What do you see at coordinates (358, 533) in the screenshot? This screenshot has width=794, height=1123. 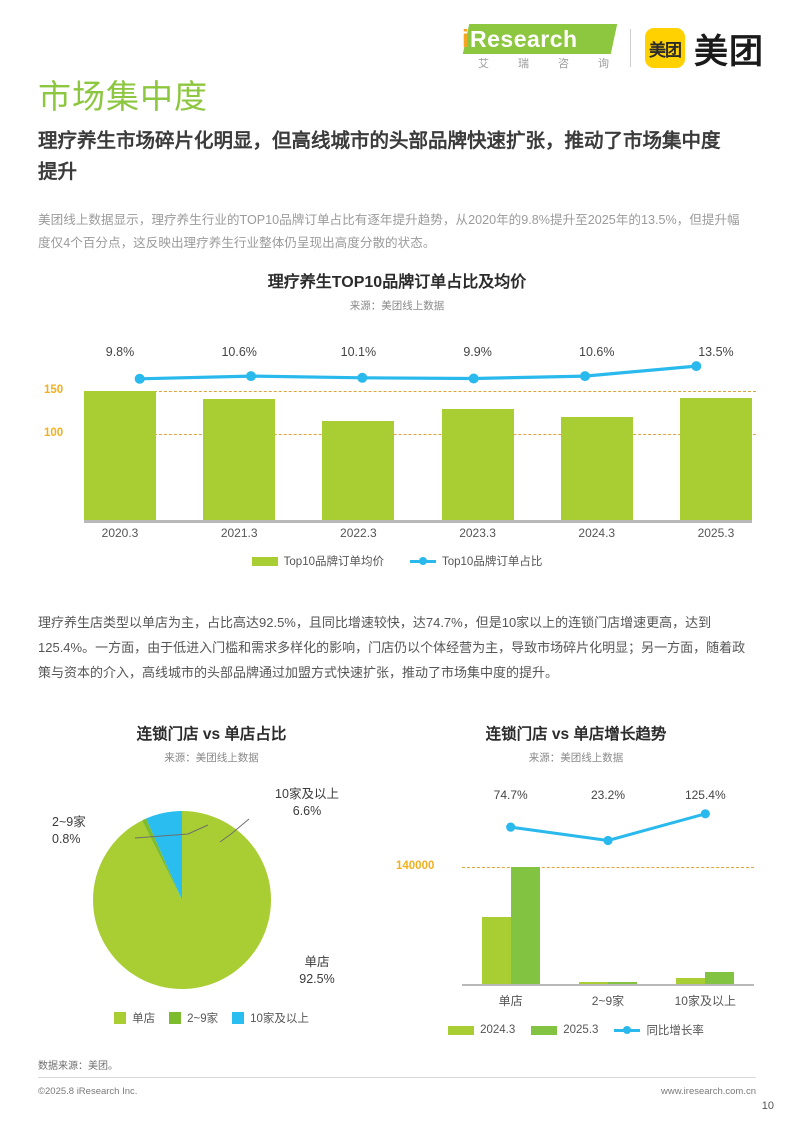 I see `chart1-x-label: 2022.3` at bounding box center [358, 533].